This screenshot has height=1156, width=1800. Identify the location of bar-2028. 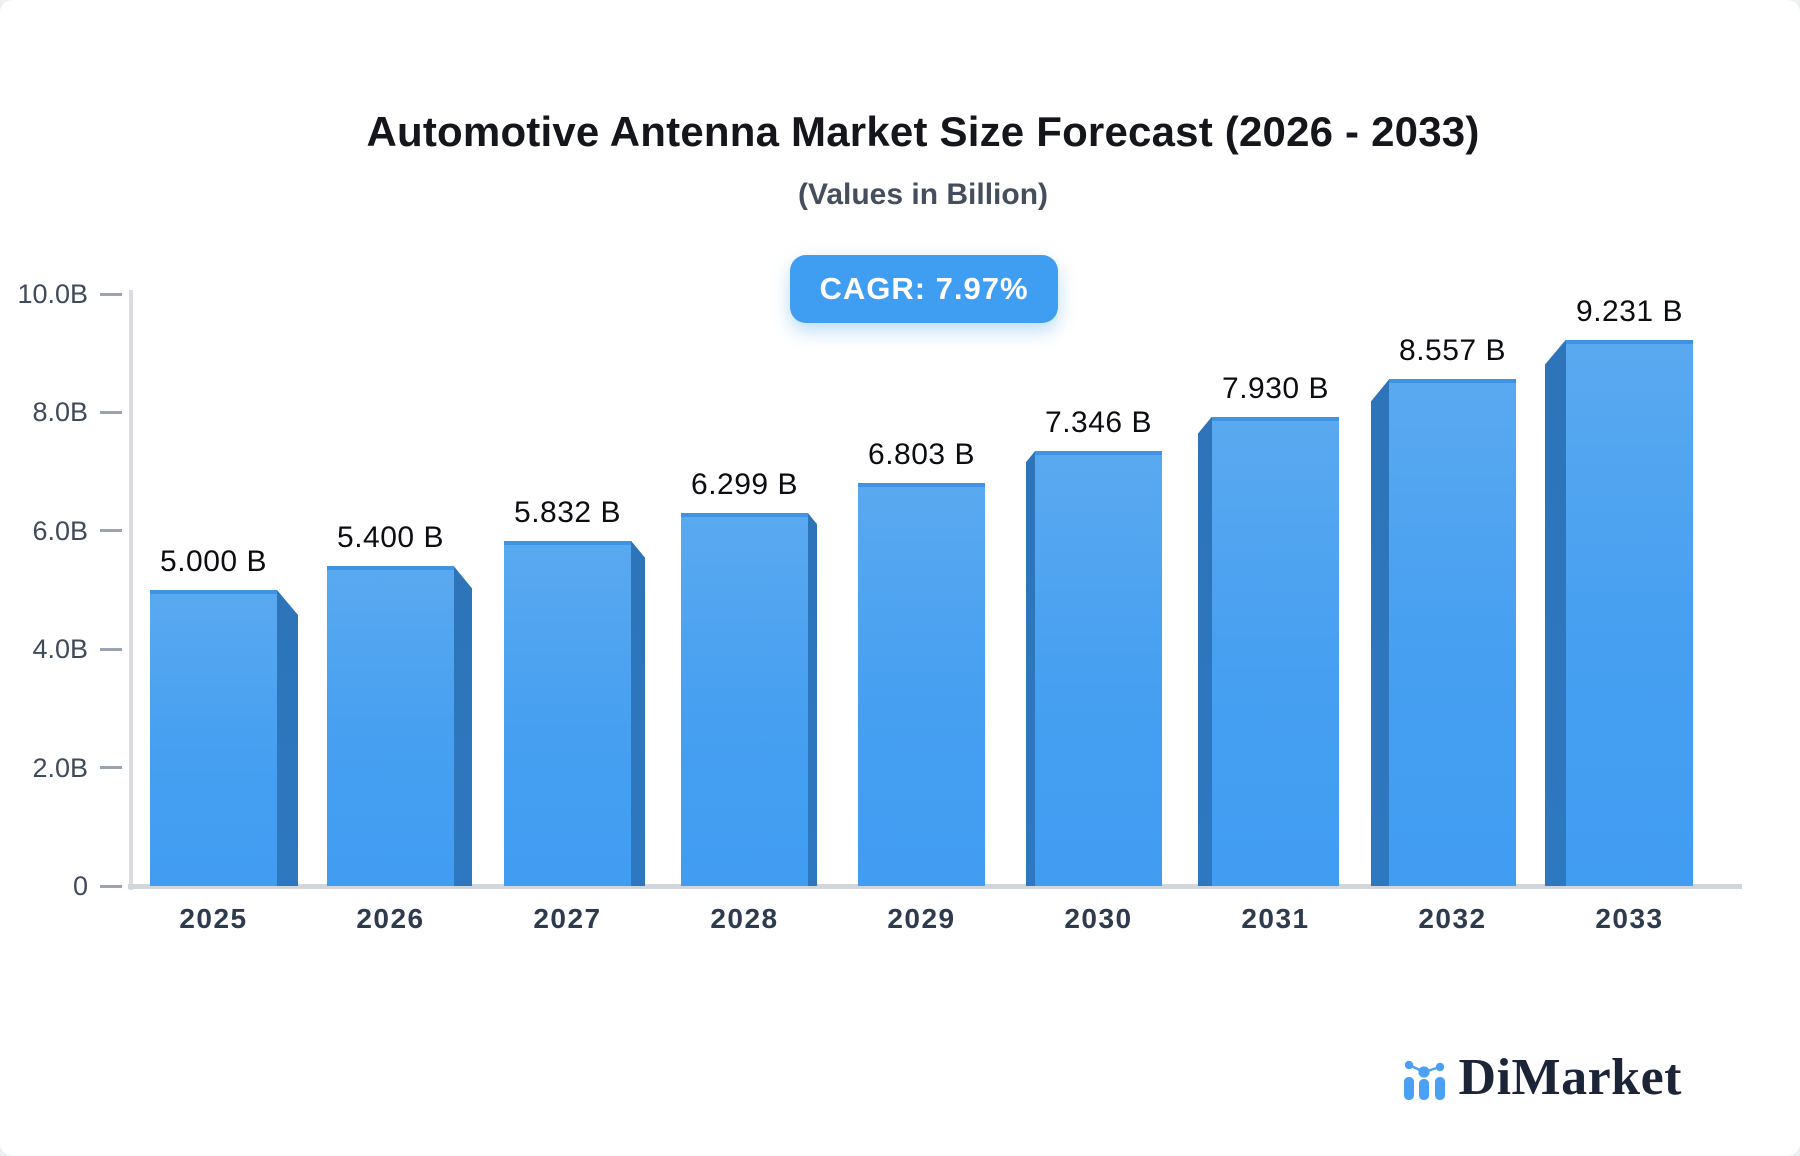
(744, 699).